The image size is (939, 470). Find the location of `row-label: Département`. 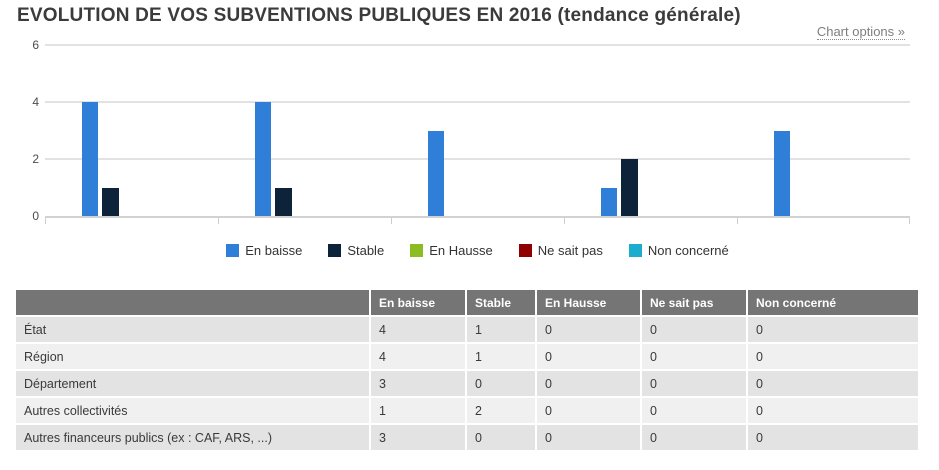

row-label: Département is located at coordinates (192, 383).